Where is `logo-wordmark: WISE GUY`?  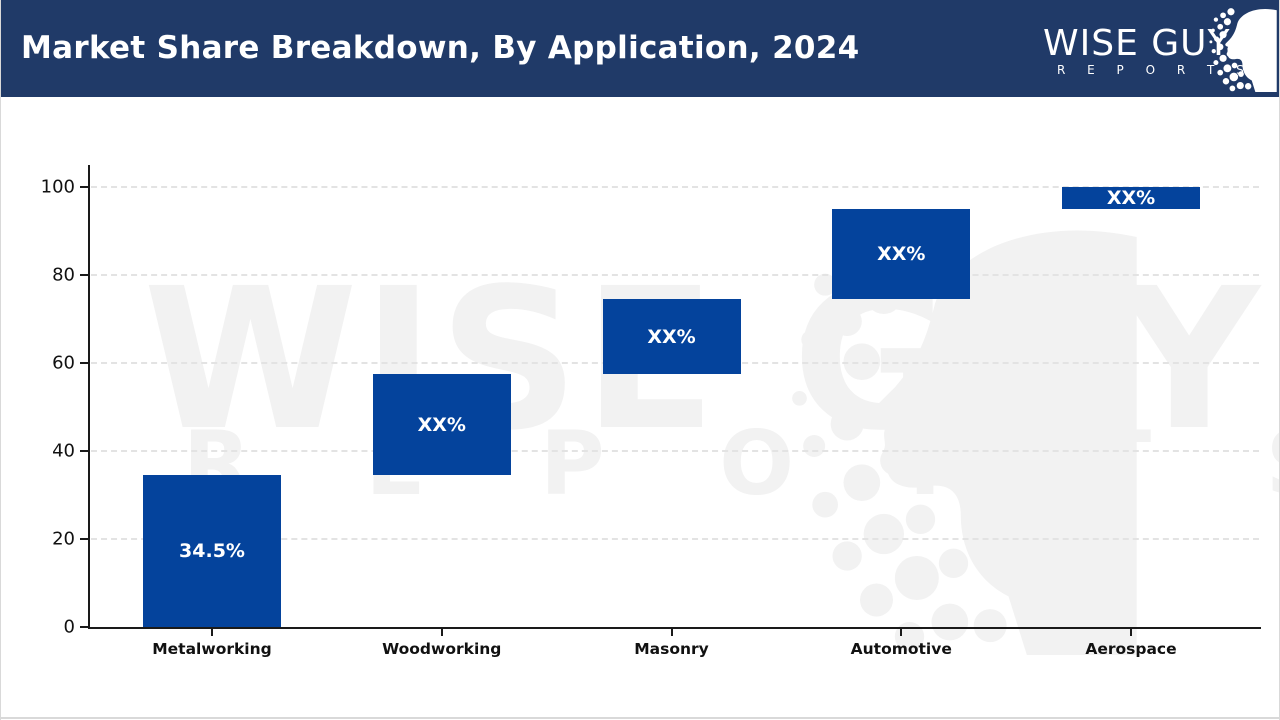 logo-wordmark: WISE GUY is located at coordinates (1137, 43).